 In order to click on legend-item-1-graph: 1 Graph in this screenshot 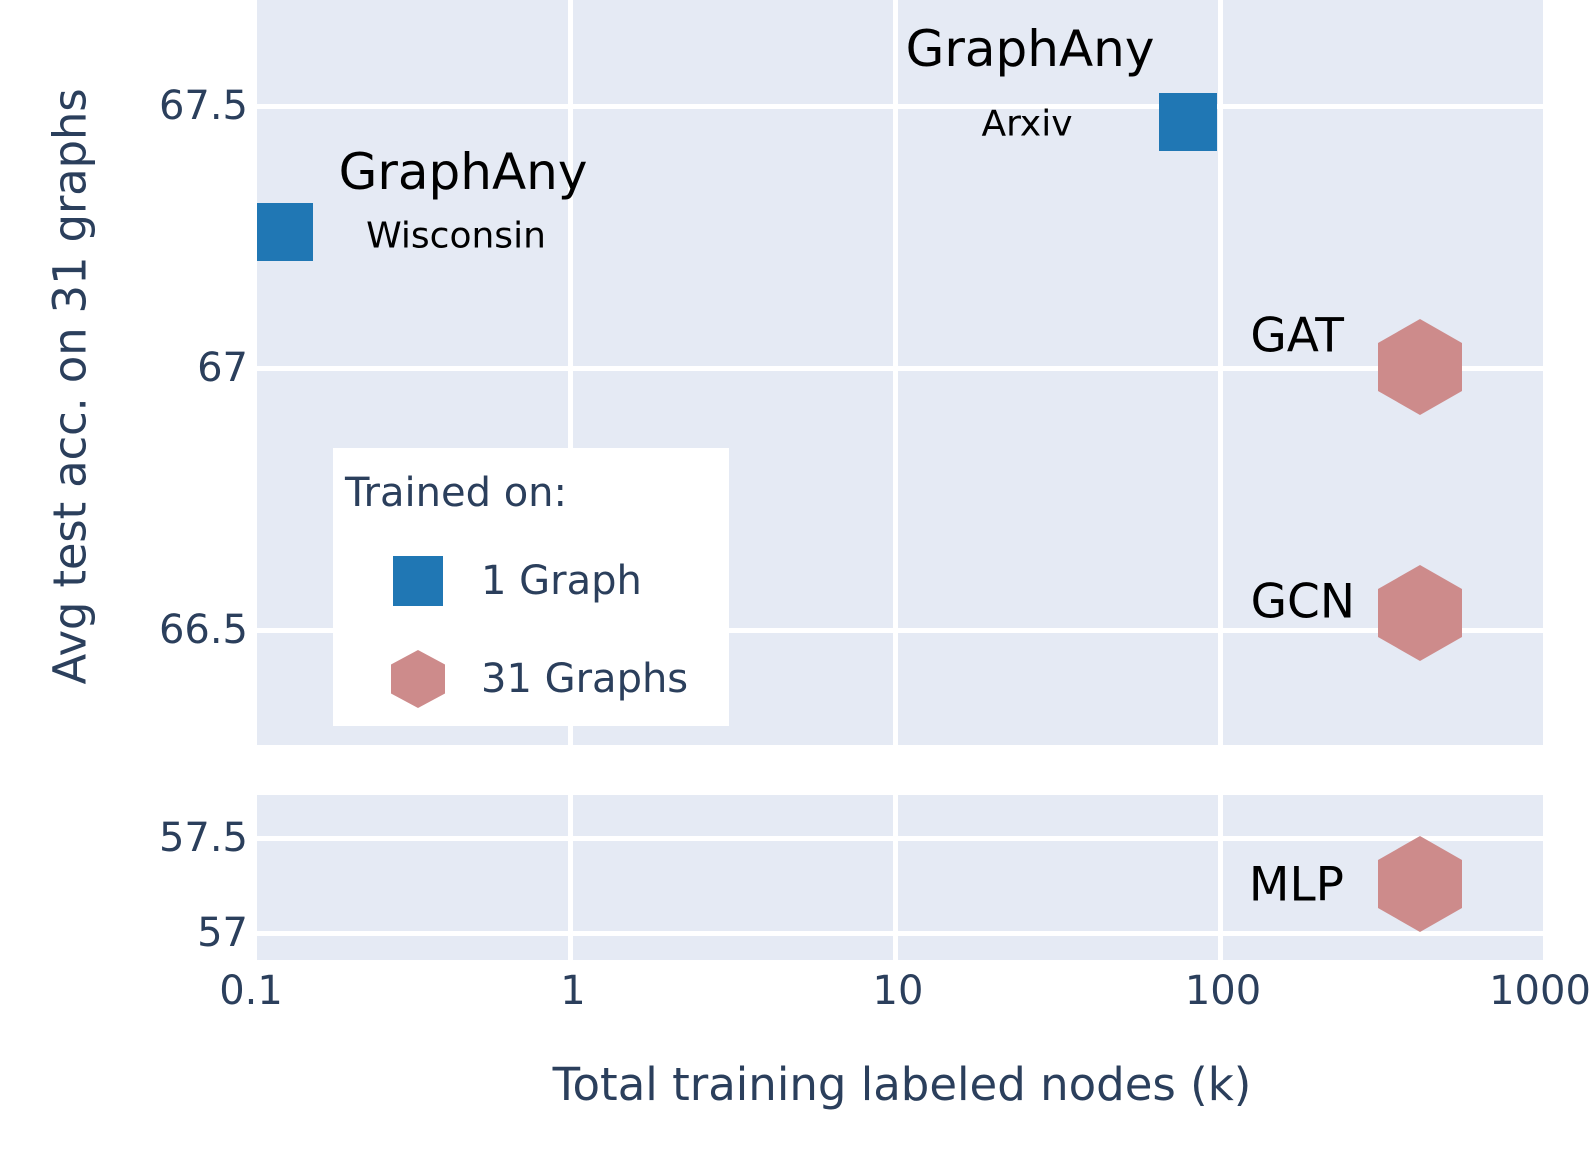, I will do `click(531, 581)`.